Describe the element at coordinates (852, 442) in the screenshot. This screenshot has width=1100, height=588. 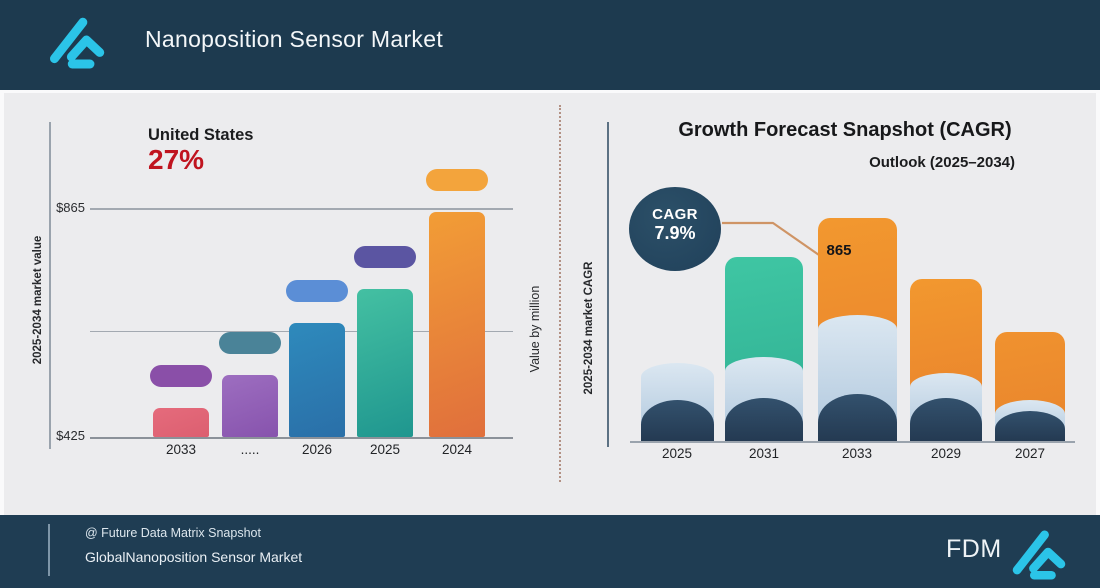
I see `right-x-axis-line` at that location.